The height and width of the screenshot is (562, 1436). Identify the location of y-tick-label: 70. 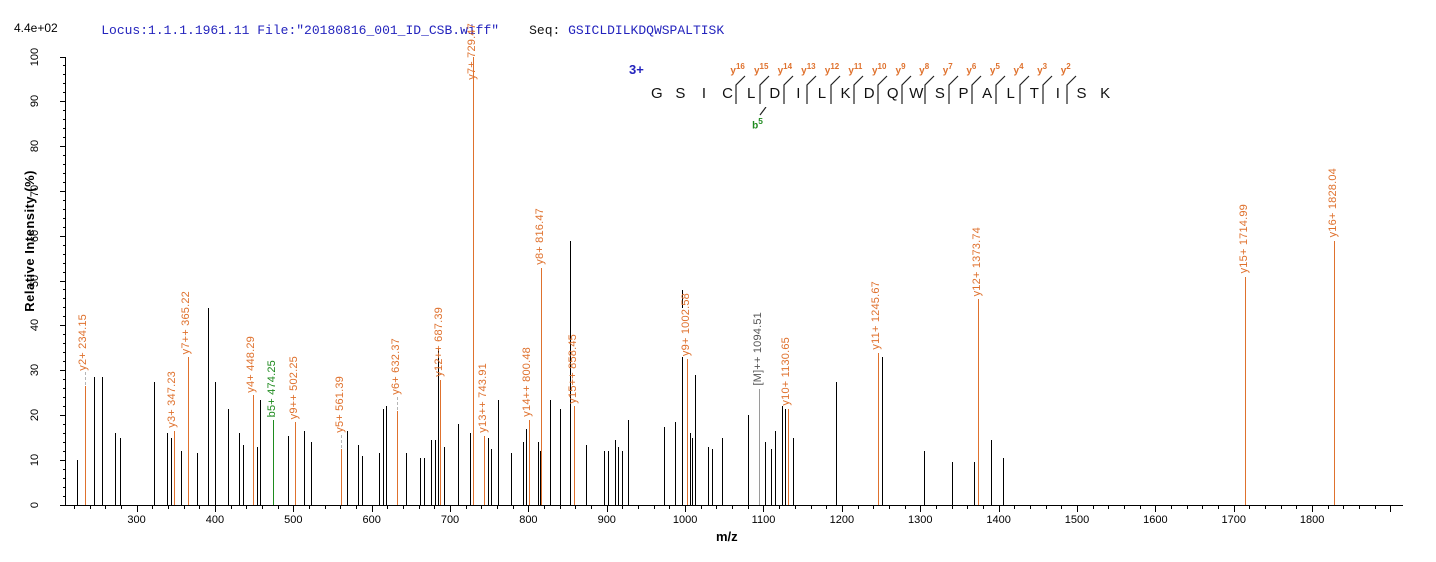
(35, 191).